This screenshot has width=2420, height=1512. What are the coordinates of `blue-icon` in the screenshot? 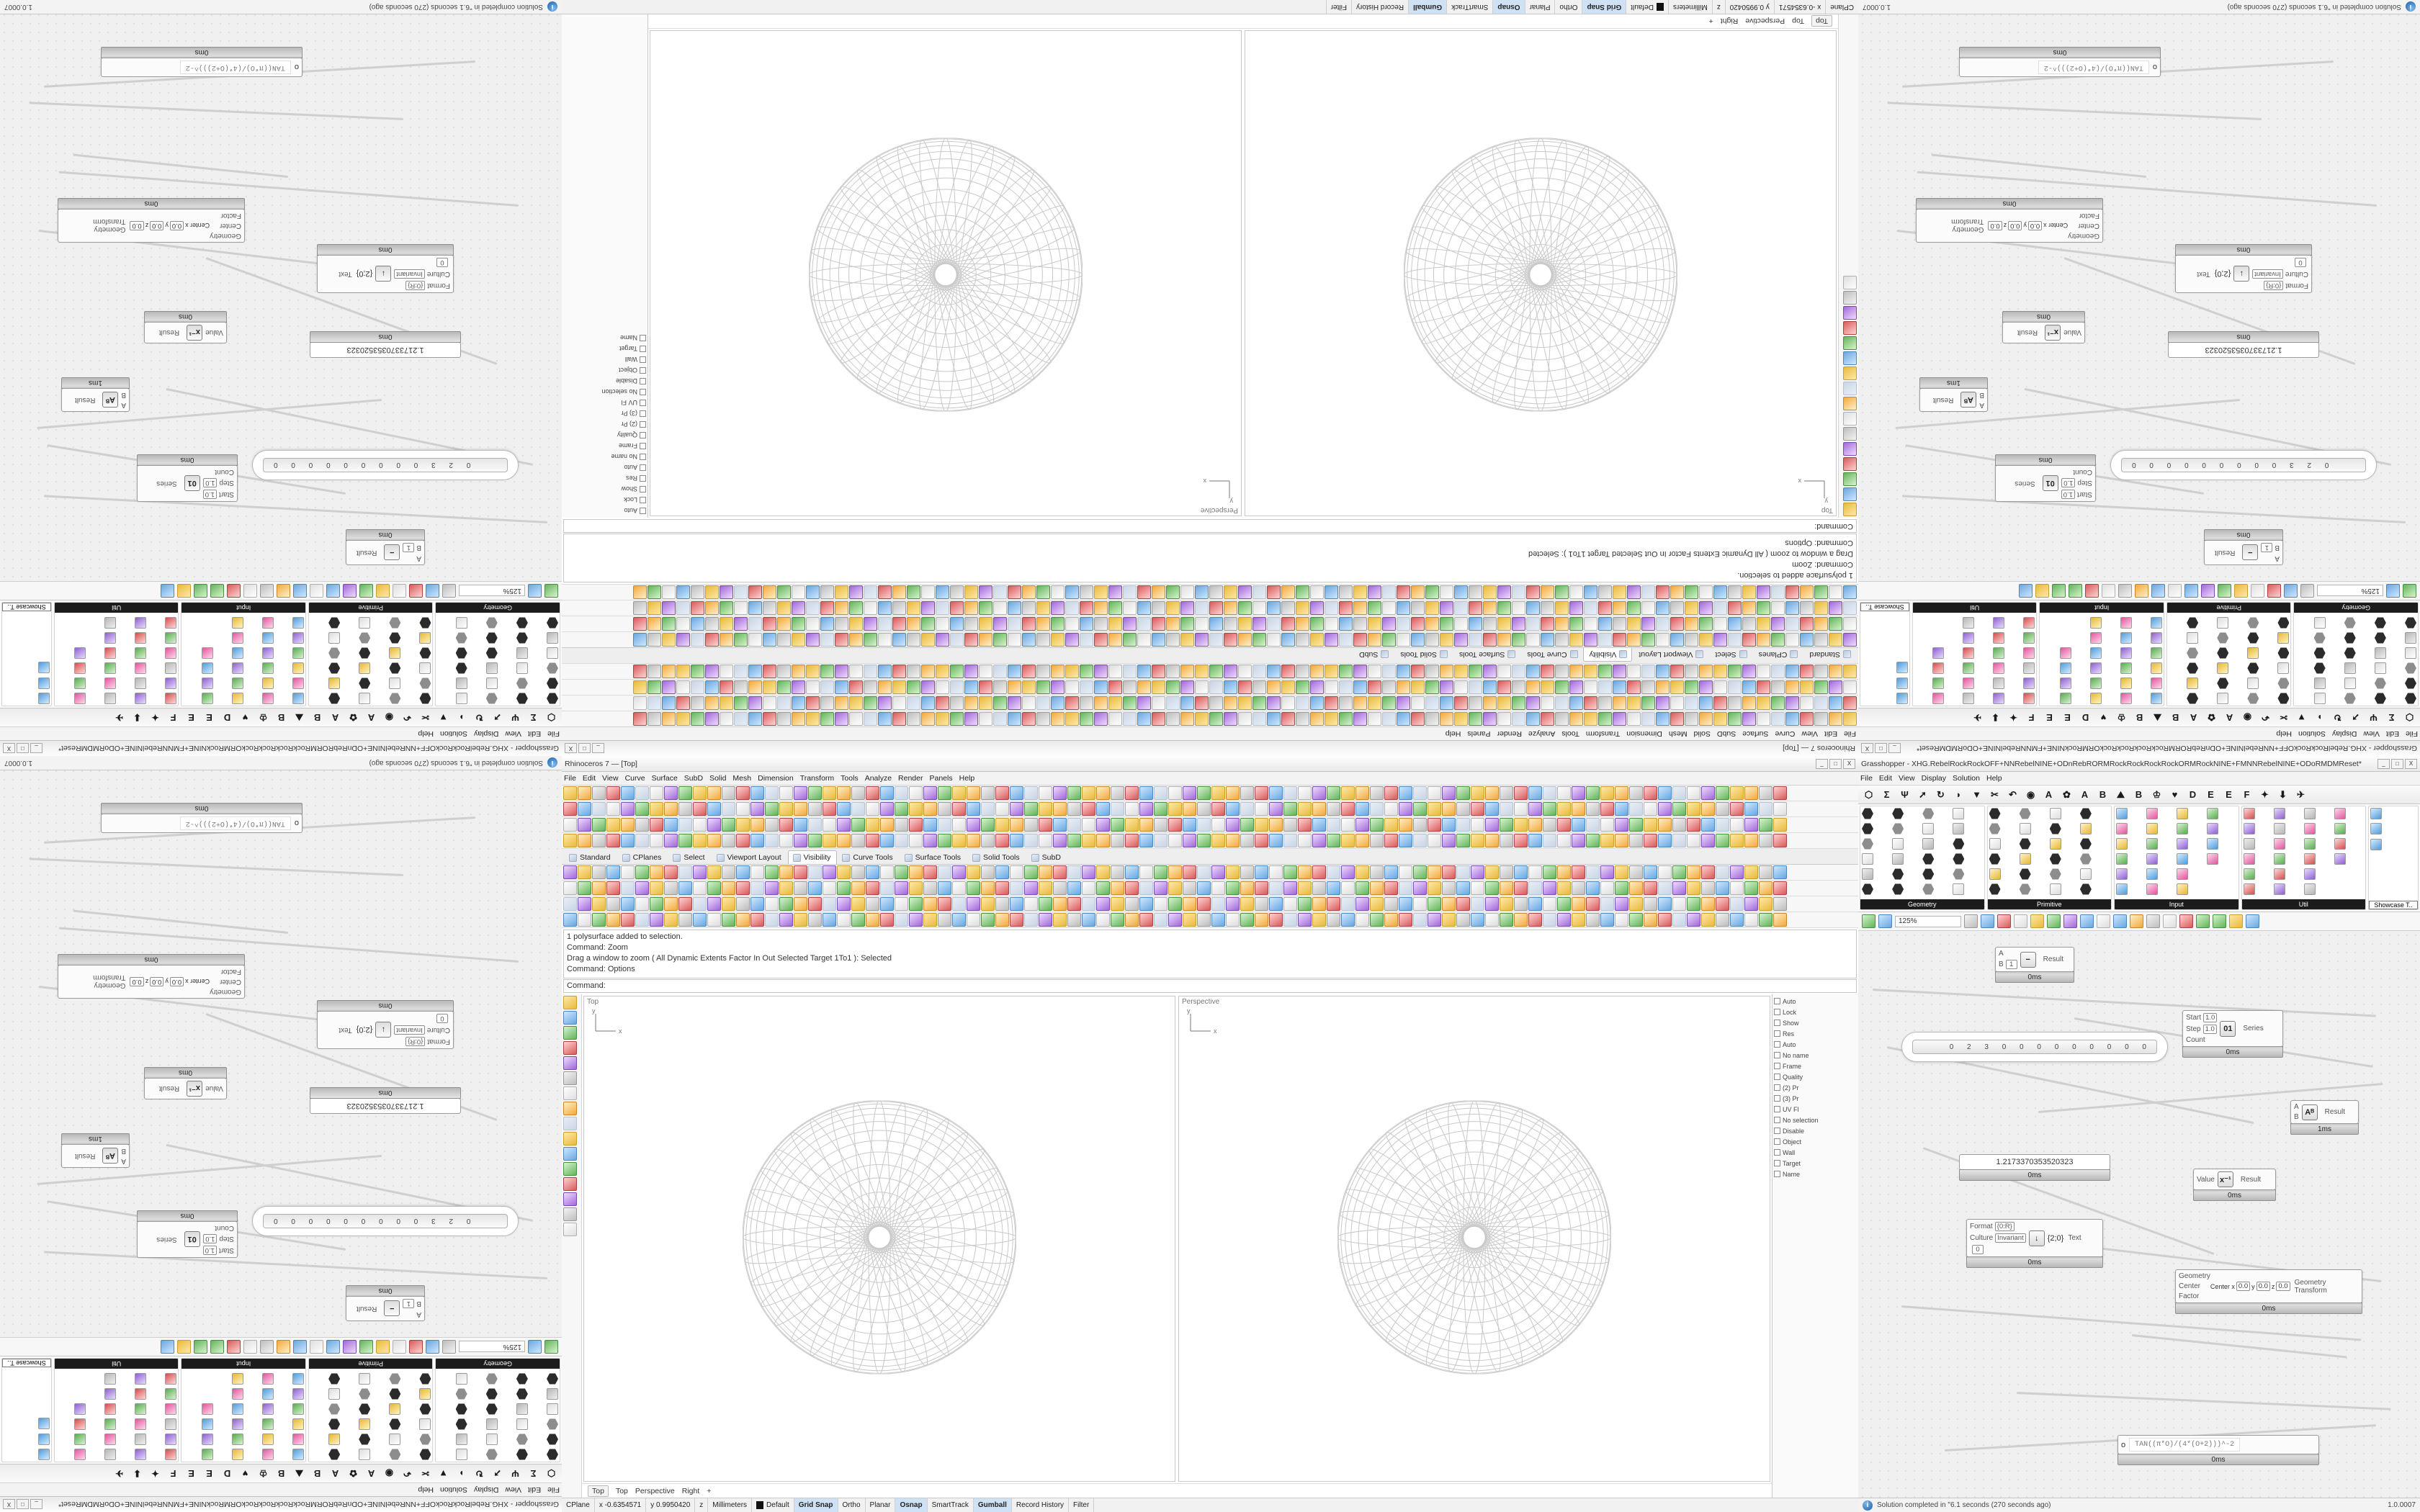 It's located at (167, 1347).